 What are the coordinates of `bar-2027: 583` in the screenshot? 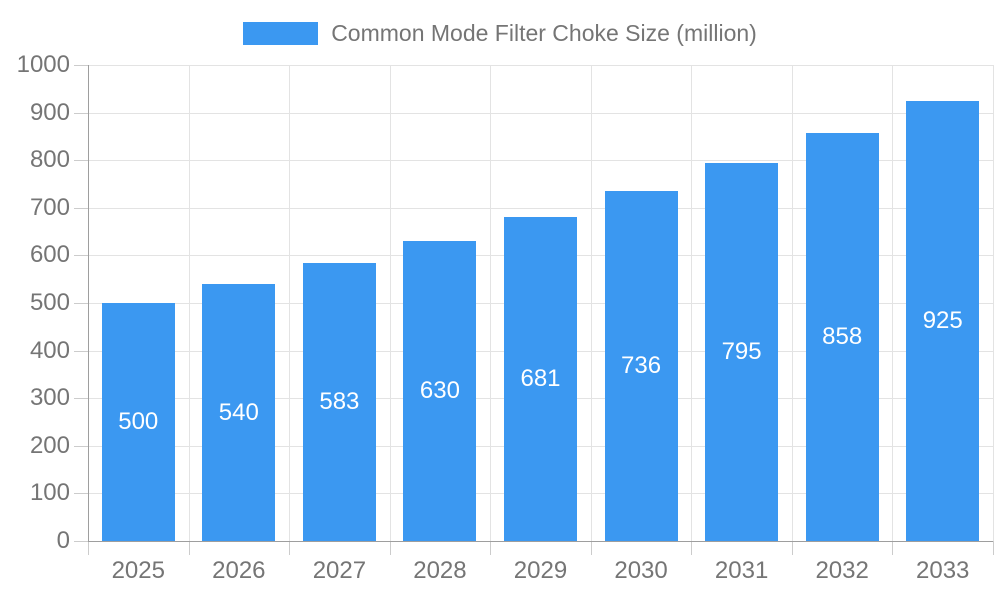 It's located at (339, 402).